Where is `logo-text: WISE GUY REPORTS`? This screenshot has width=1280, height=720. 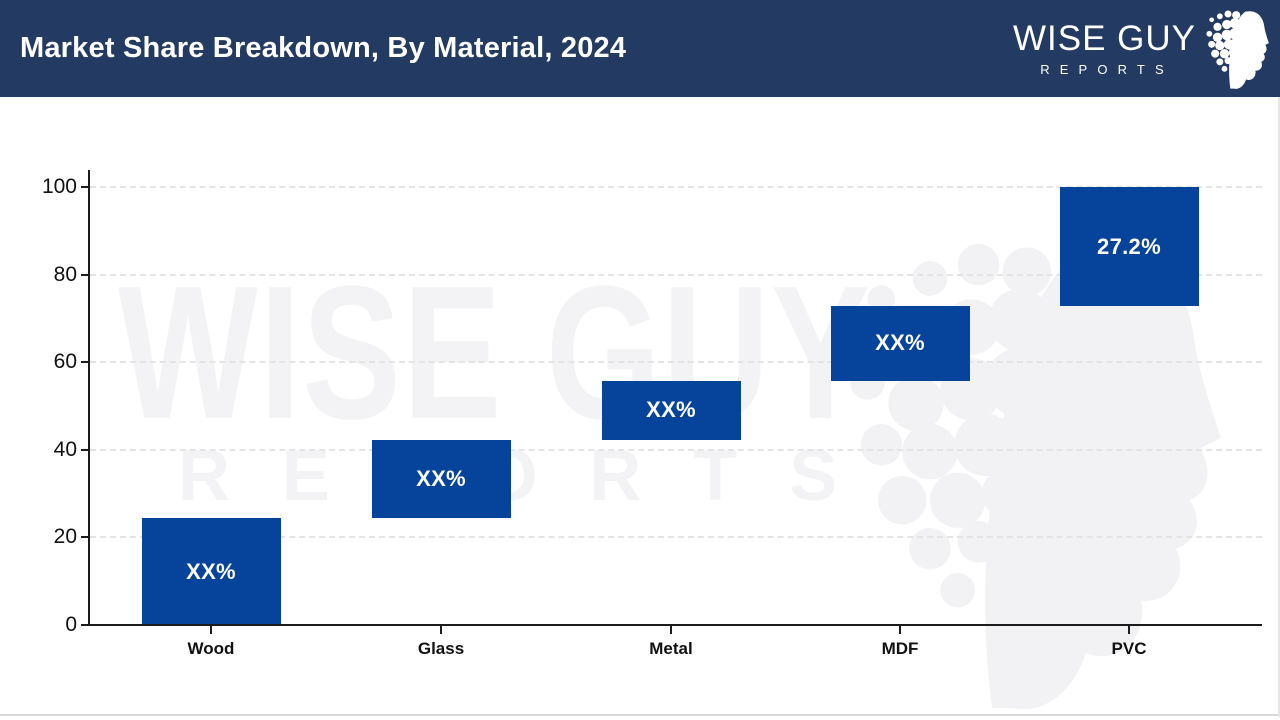
logo-text: WISE GUY REPORTS is located at coordinates (1104, 48).